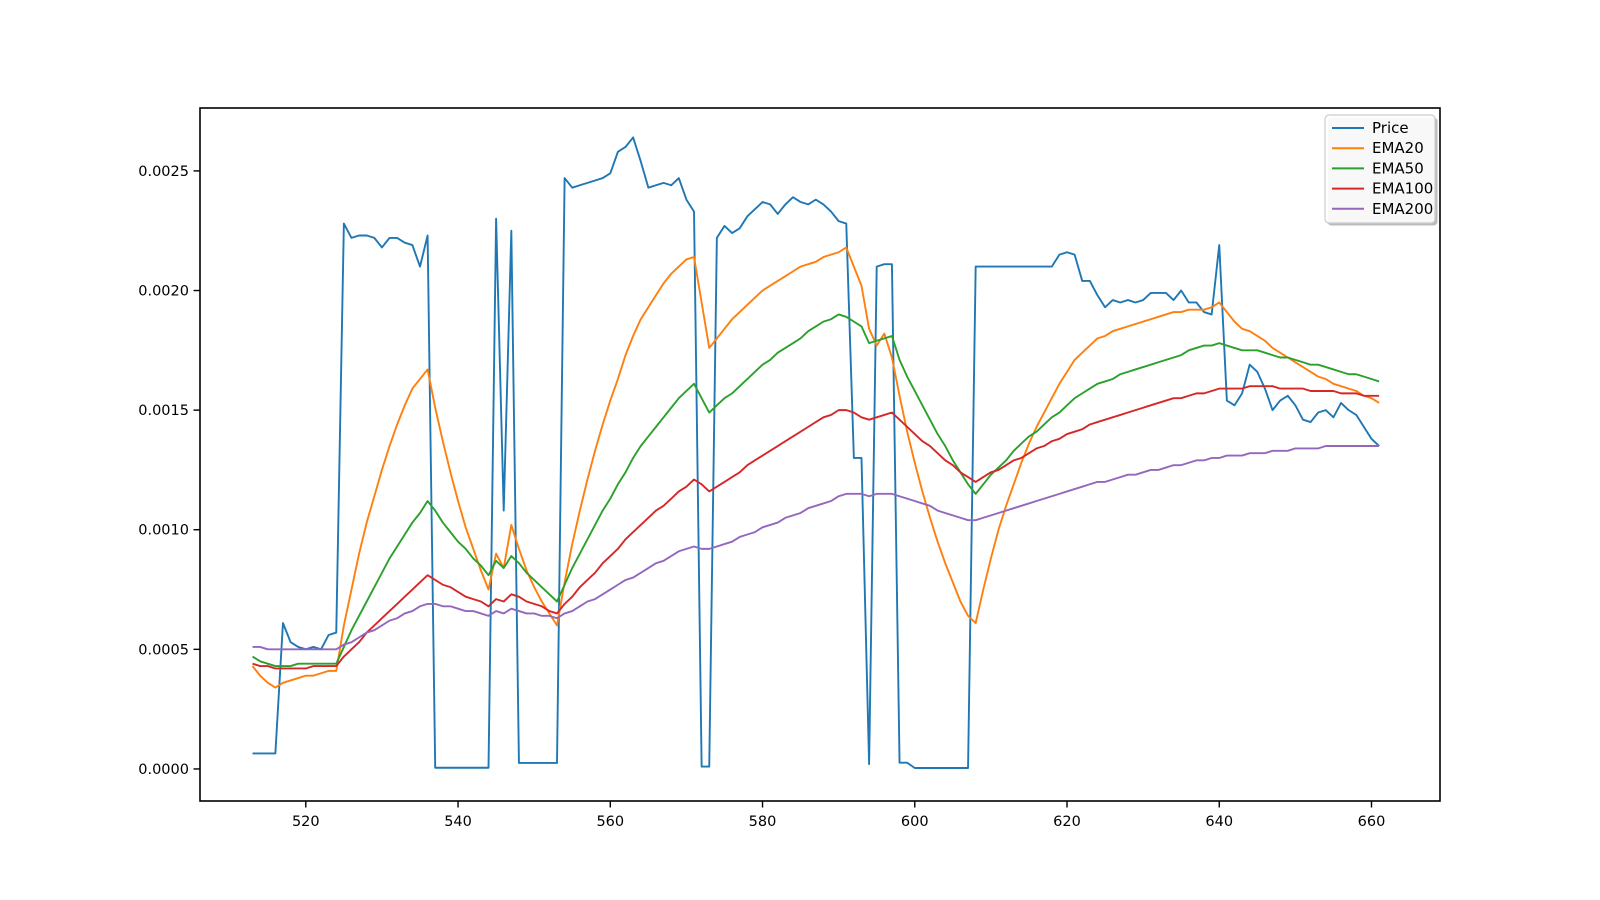 The image size is (1600, 900). Describe the element at coordinates (163, 531) in the screenshot. I see `y-tick-label: 0.0010` at that location.